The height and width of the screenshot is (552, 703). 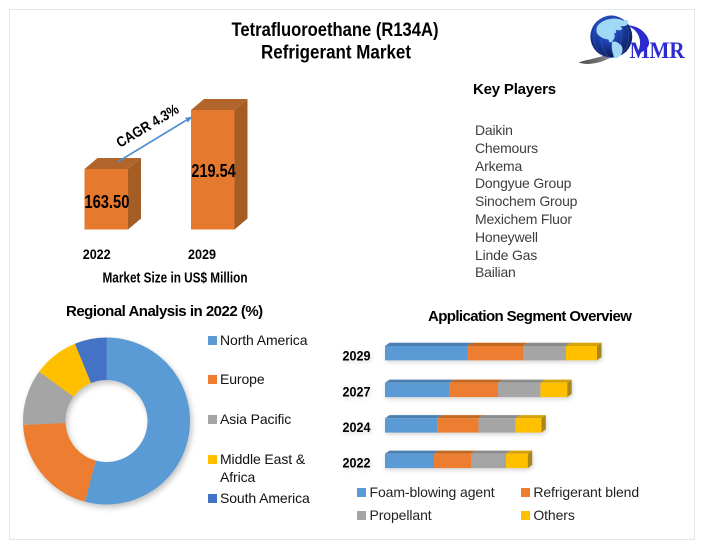 What do you see at coordinates (335, 30) in the screenshot?
I see `svg-text: Tetrafluoroethane (R134A)` at bounding box center [335, 30].